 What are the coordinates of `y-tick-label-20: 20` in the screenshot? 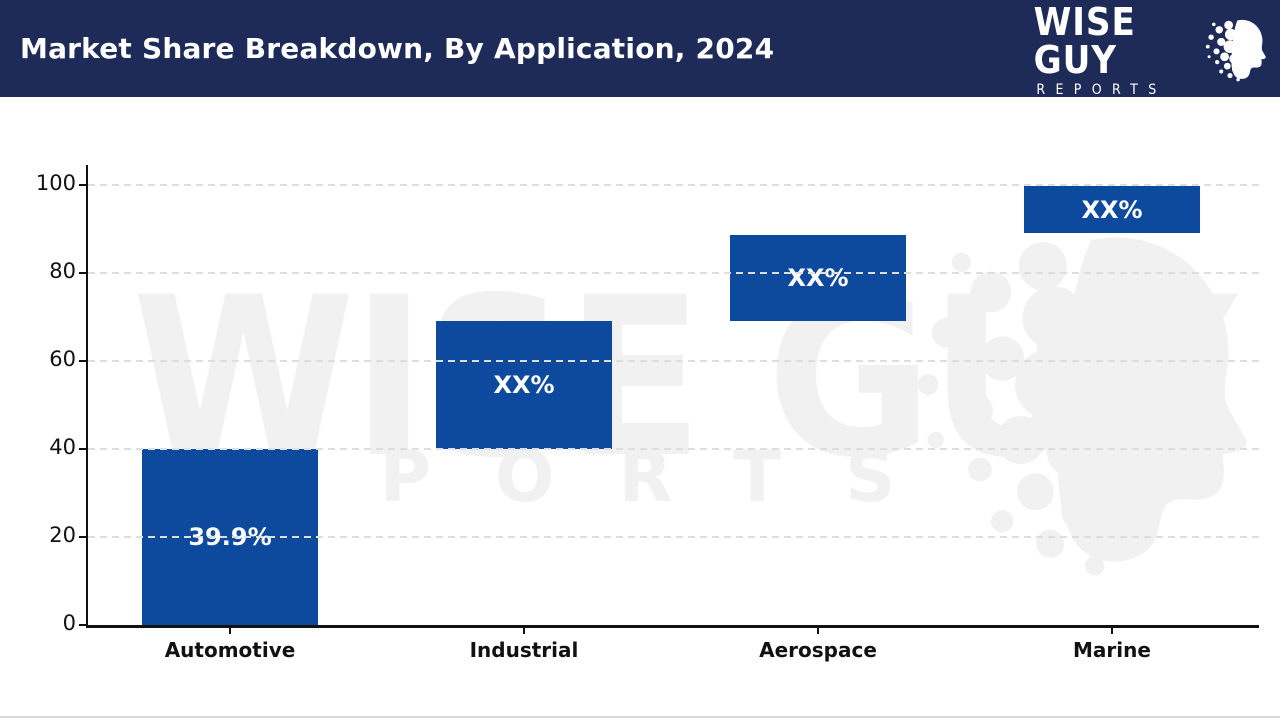 It's located at (62, 535).